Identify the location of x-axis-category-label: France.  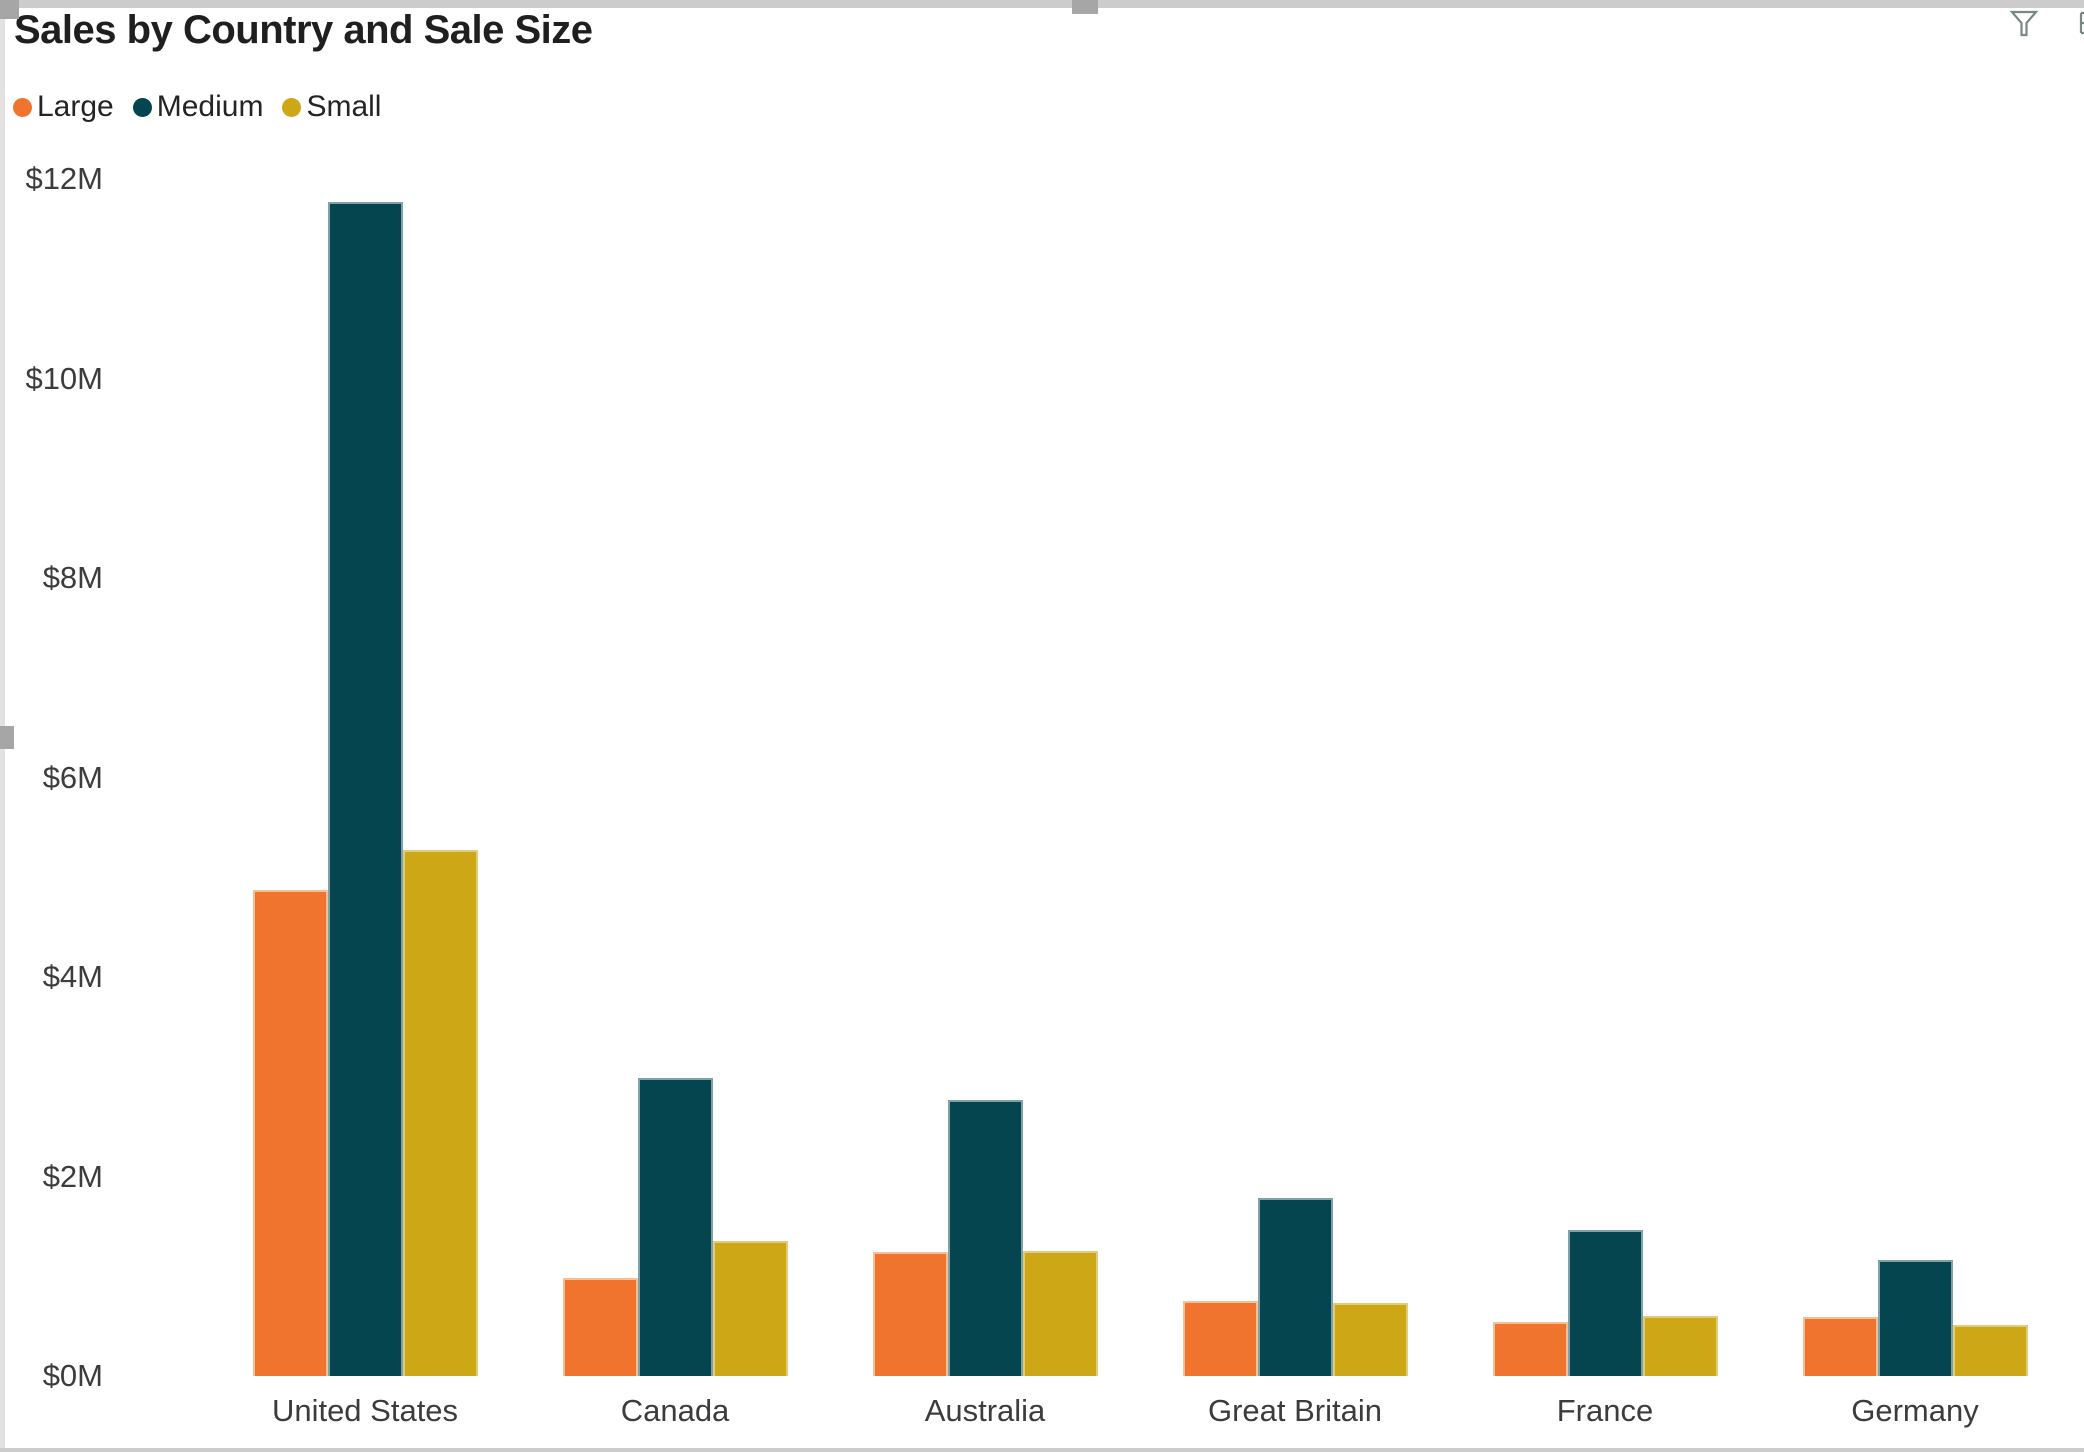
(1605, 1410).